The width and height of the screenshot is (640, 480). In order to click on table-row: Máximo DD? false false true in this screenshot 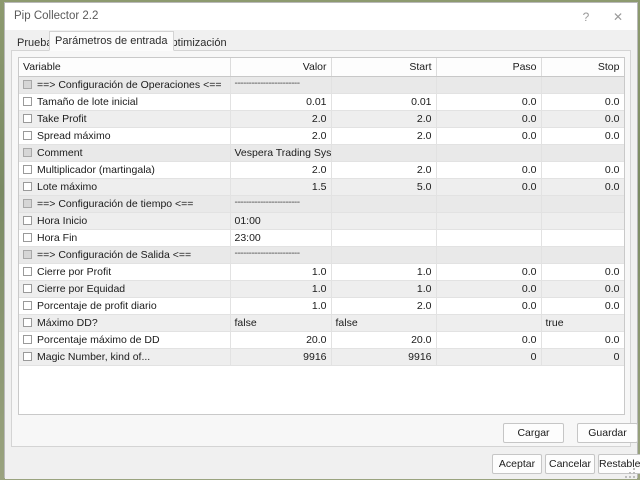, I will do `click(321, 323)`.